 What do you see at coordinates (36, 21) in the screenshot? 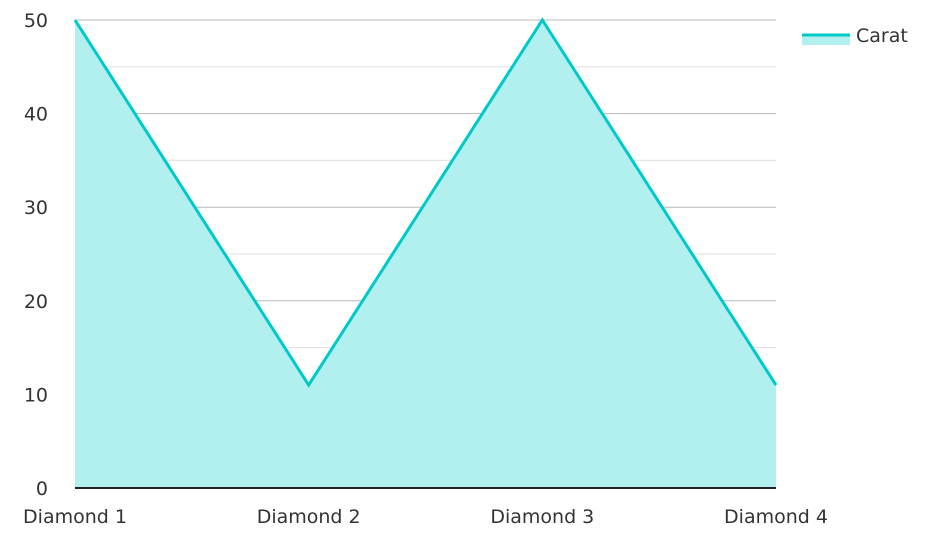
I see `y-tick-label: 50` at bounding box center [36, 21].